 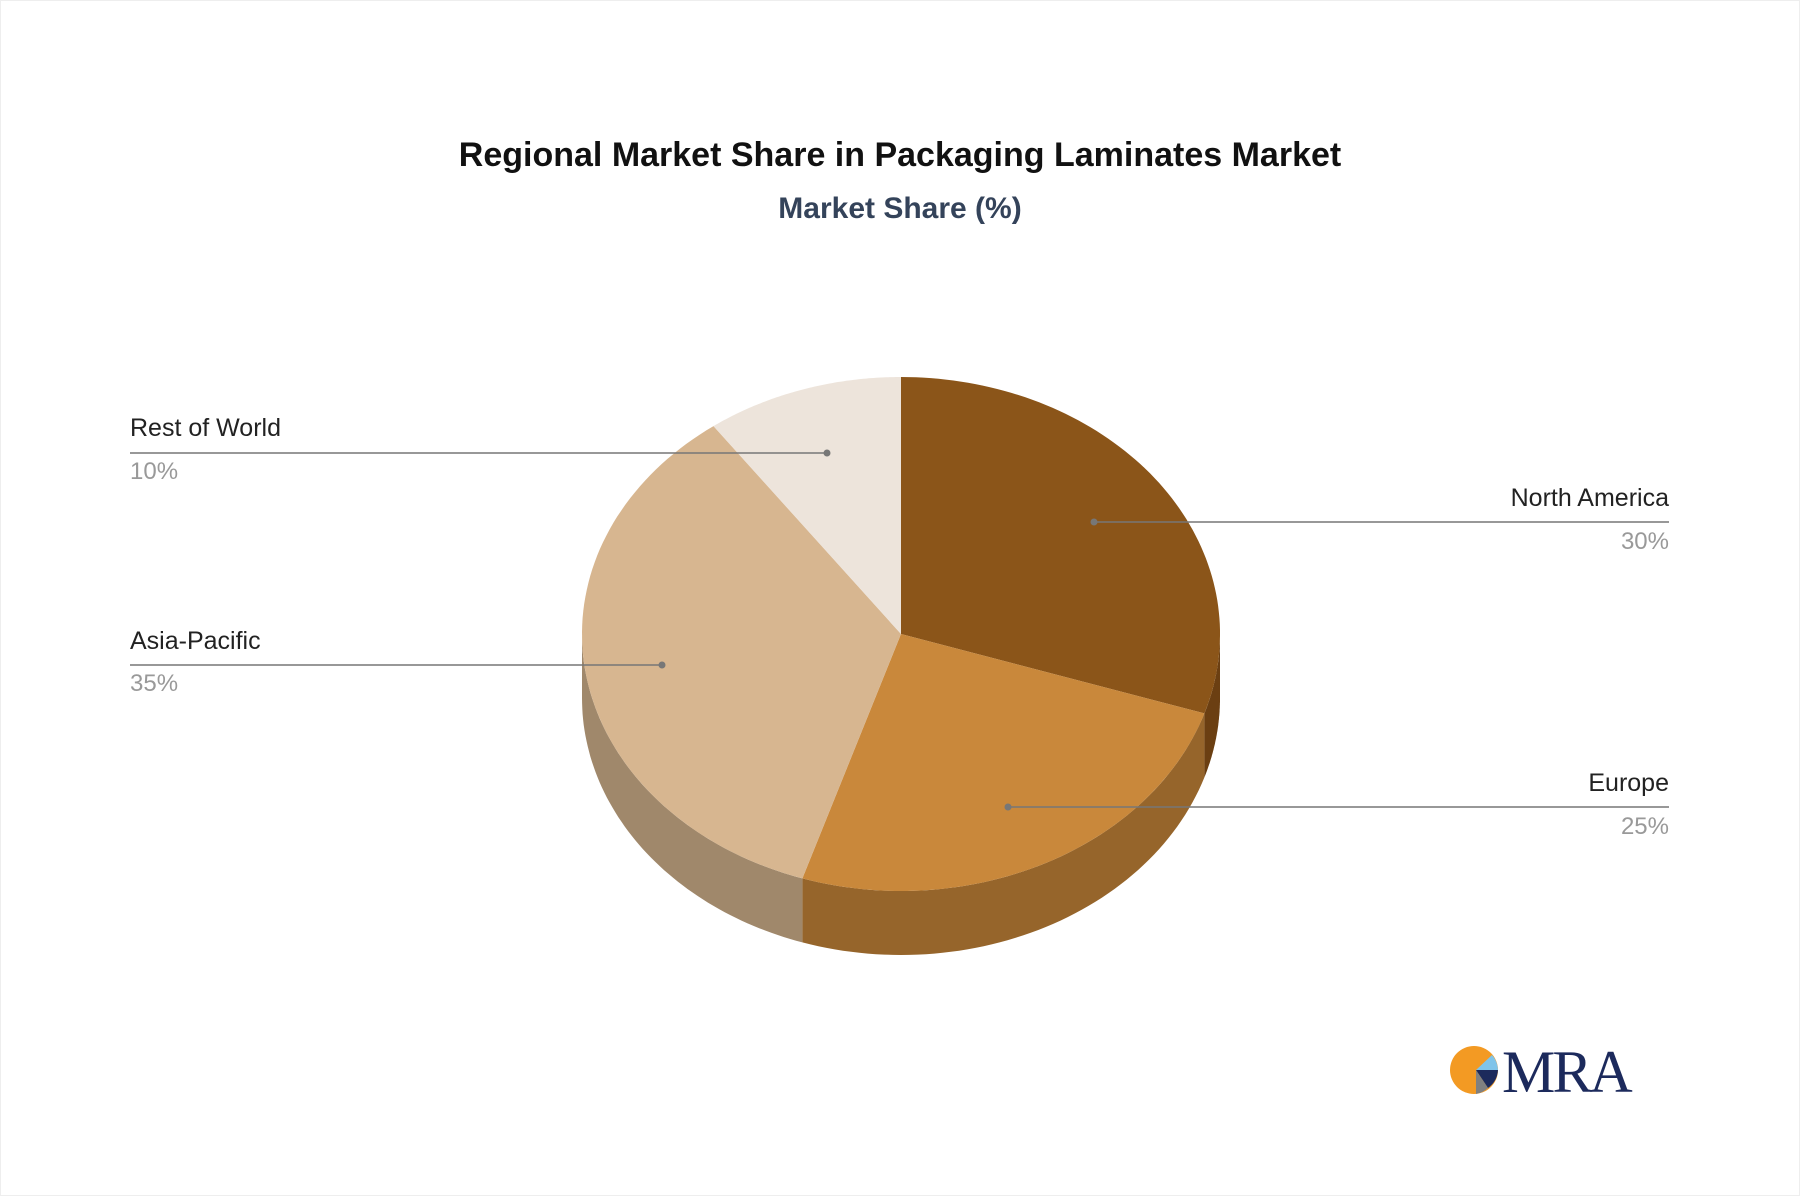 I want to click on label-asia-pacific: Asia-Pacific, so click(x=195, y=641).